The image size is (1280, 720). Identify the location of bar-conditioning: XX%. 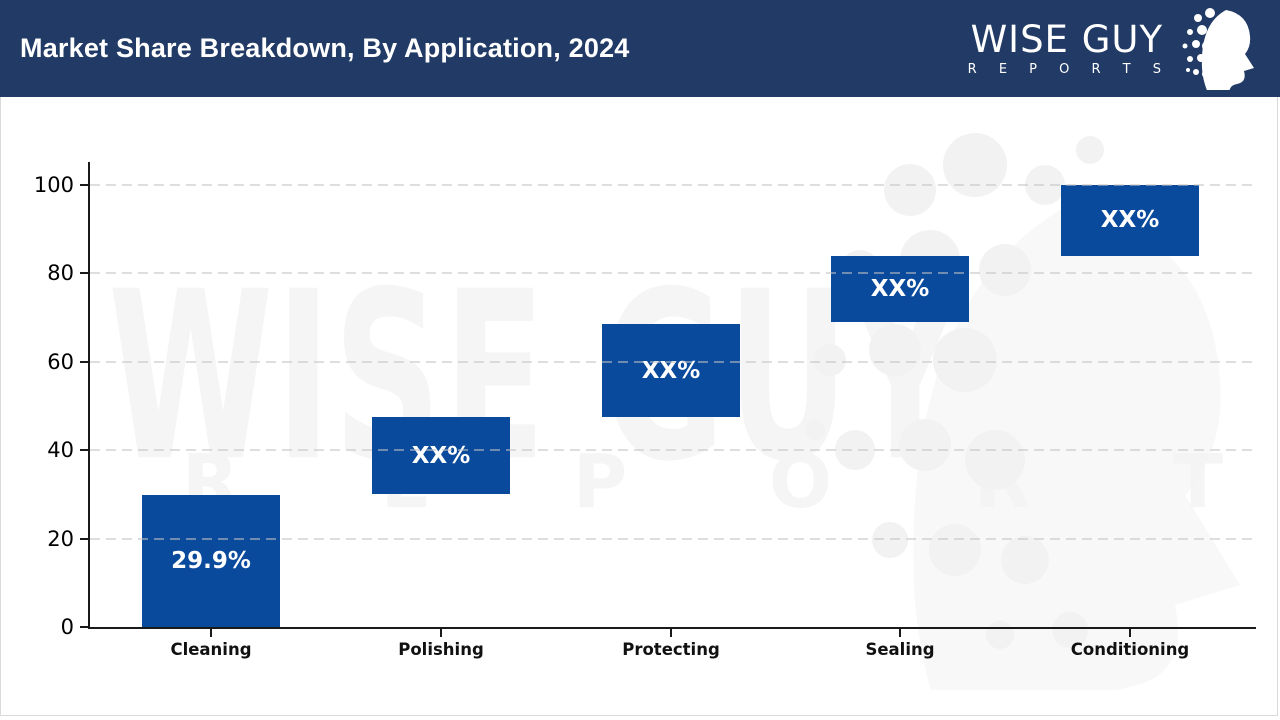
(1130, 220).